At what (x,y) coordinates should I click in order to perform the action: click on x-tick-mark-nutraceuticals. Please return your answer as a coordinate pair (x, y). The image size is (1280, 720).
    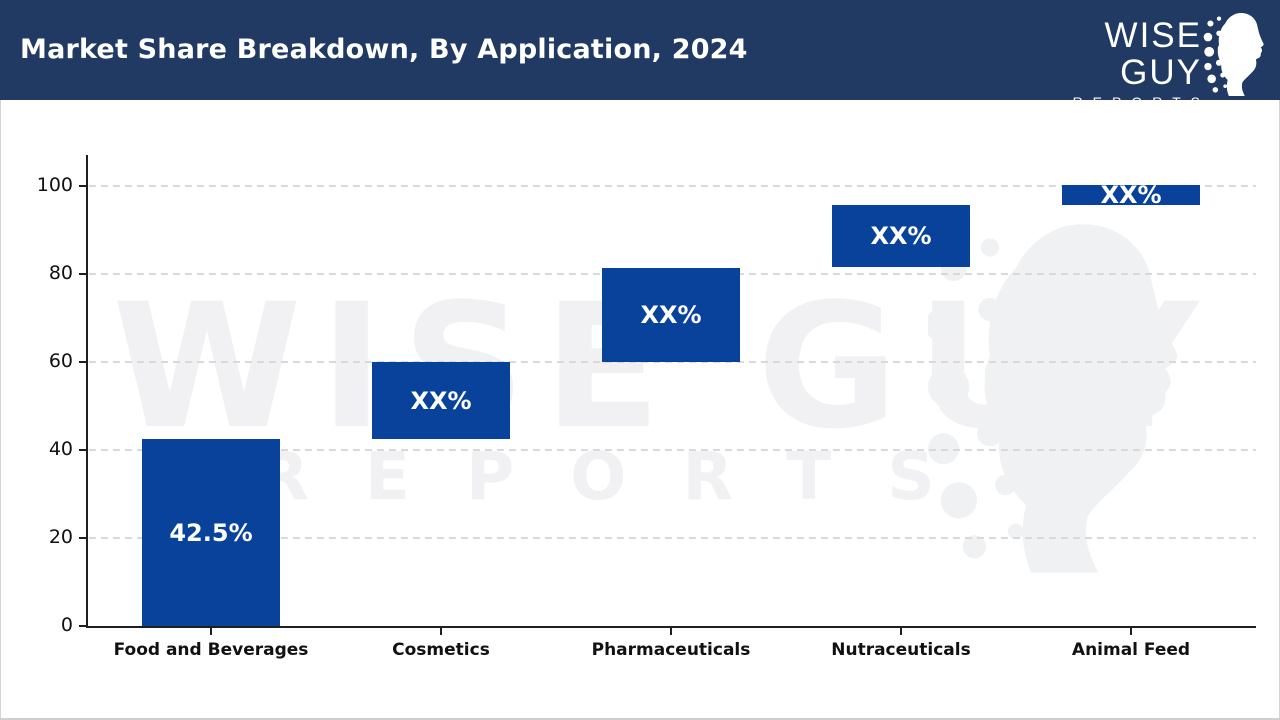
    Looking at the image, I should click on (901, 631).